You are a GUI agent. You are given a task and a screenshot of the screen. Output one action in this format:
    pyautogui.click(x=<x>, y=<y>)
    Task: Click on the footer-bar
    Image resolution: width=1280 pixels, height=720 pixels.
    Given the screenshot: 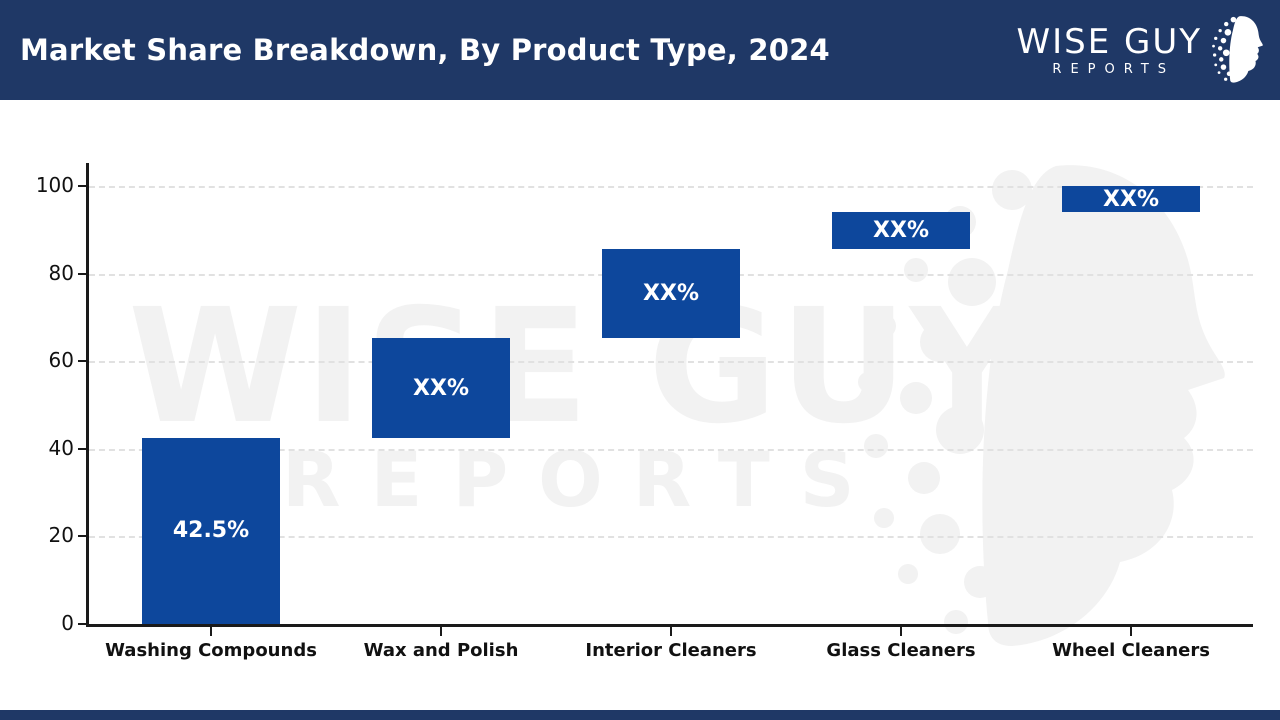 What is the action you would take?
    pyautogui.click(x=640, y=715)
    